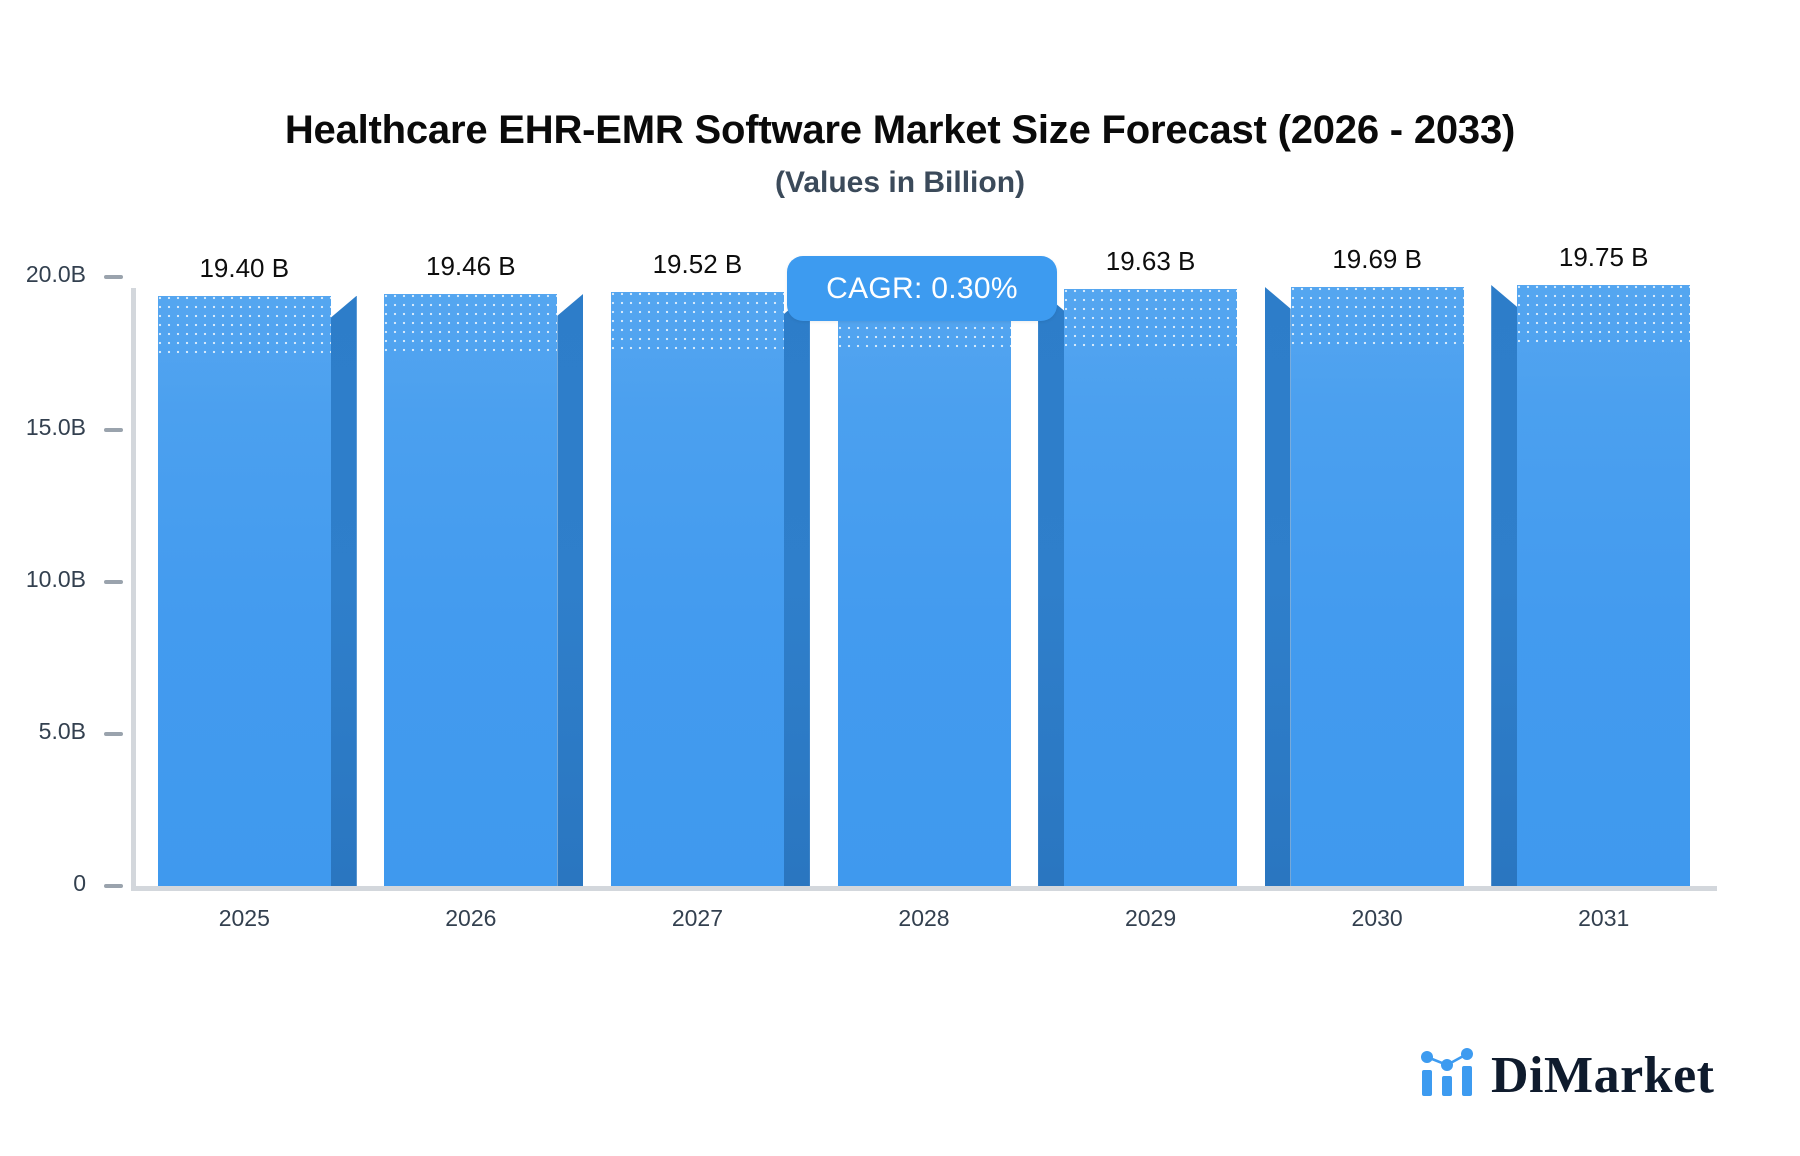  Describe the element at coordinates (133, 589) in the screenshot. I see `y-axis-line` at that location.